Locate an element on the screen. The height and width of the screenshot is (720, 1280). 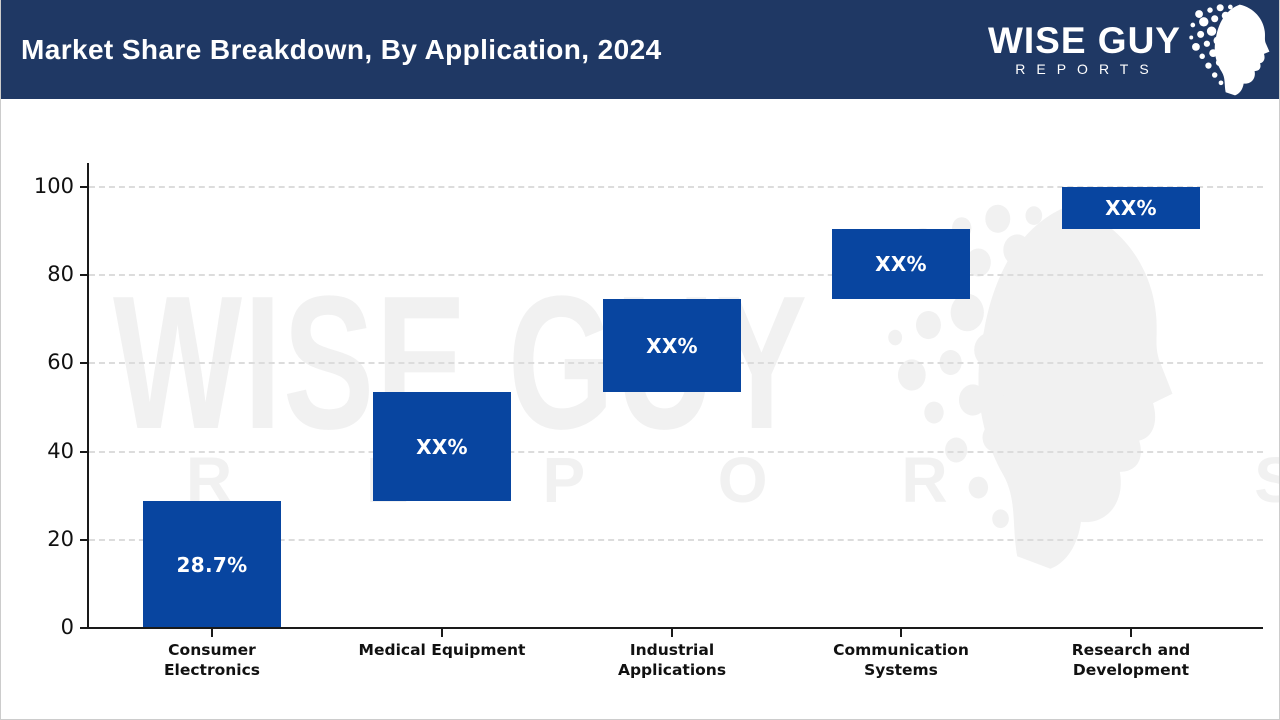
x-axis-label-line: Medical Equipment is located at coordinates (442, 650).